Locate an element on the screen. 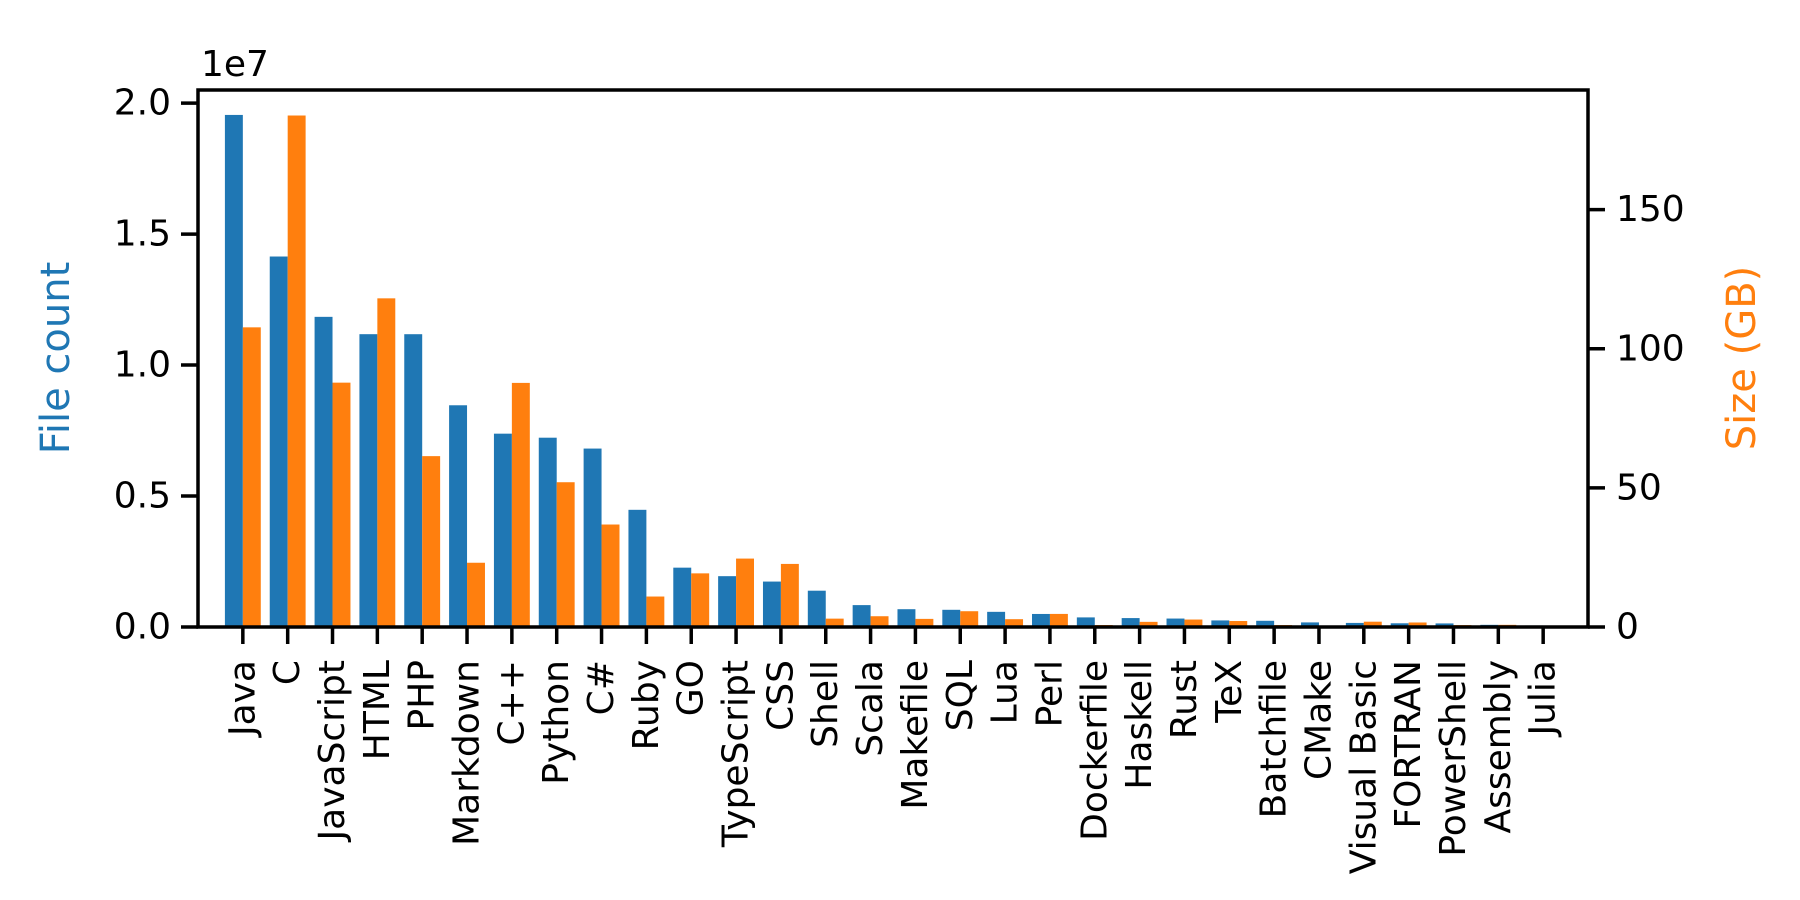 The height and width of the screenshot is (900, 1800). bar-size-java is located at coordinates (251, 477).